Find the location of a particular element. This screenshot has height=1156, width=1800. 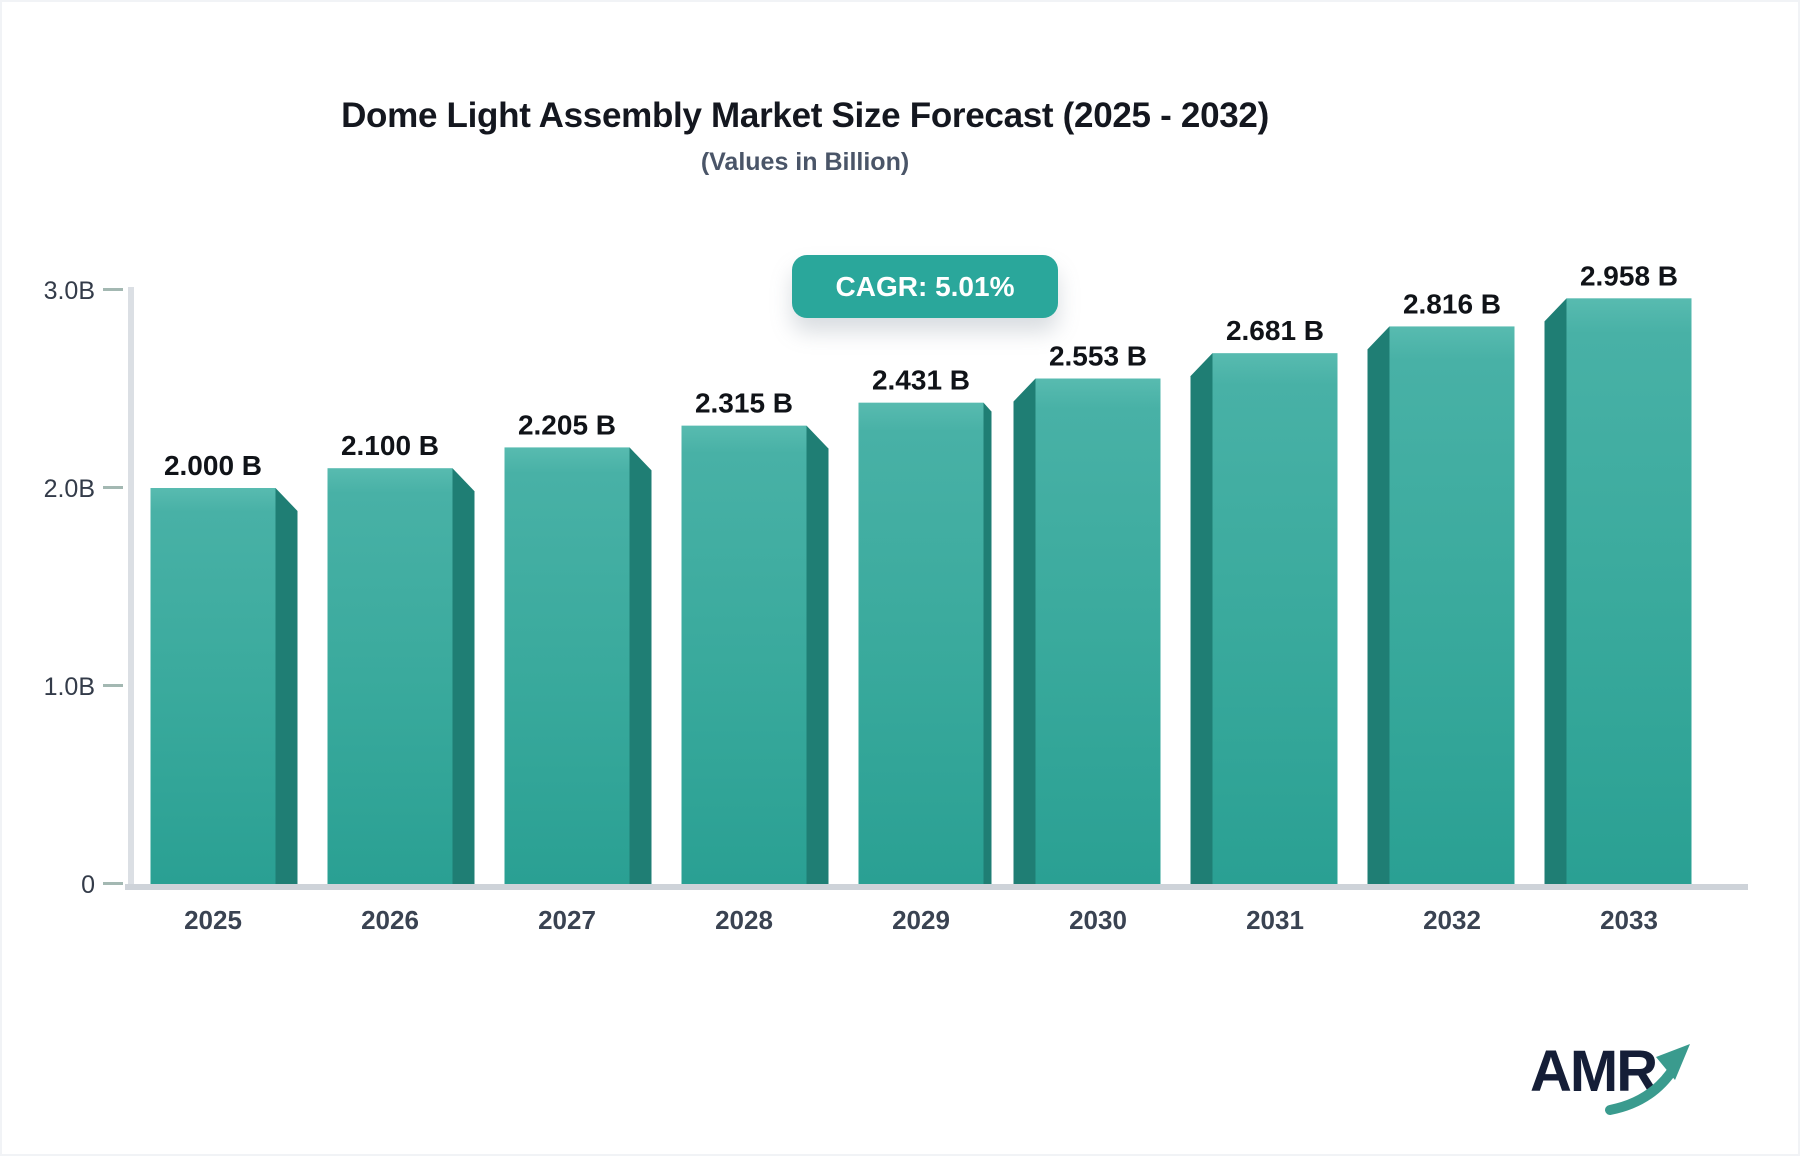

x-axis-label: 2032 is located at coordinates (1452, 920).